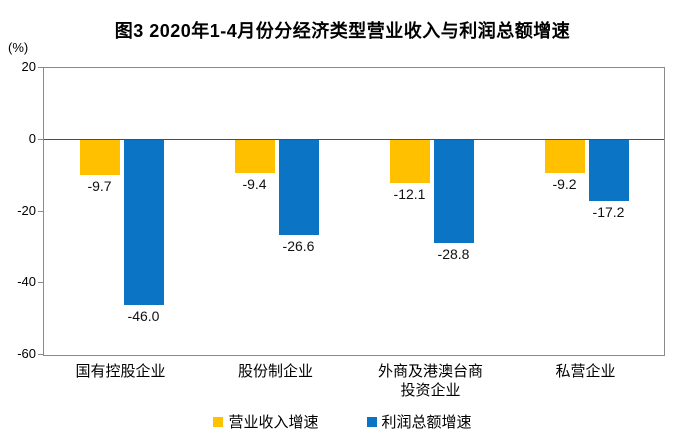 This screenshot has height=439, width=685. What do you see at coordinates (26, 210) in the screenshot?
I see `y-axis-tick-label: -20` at bounding box center [26, 210].